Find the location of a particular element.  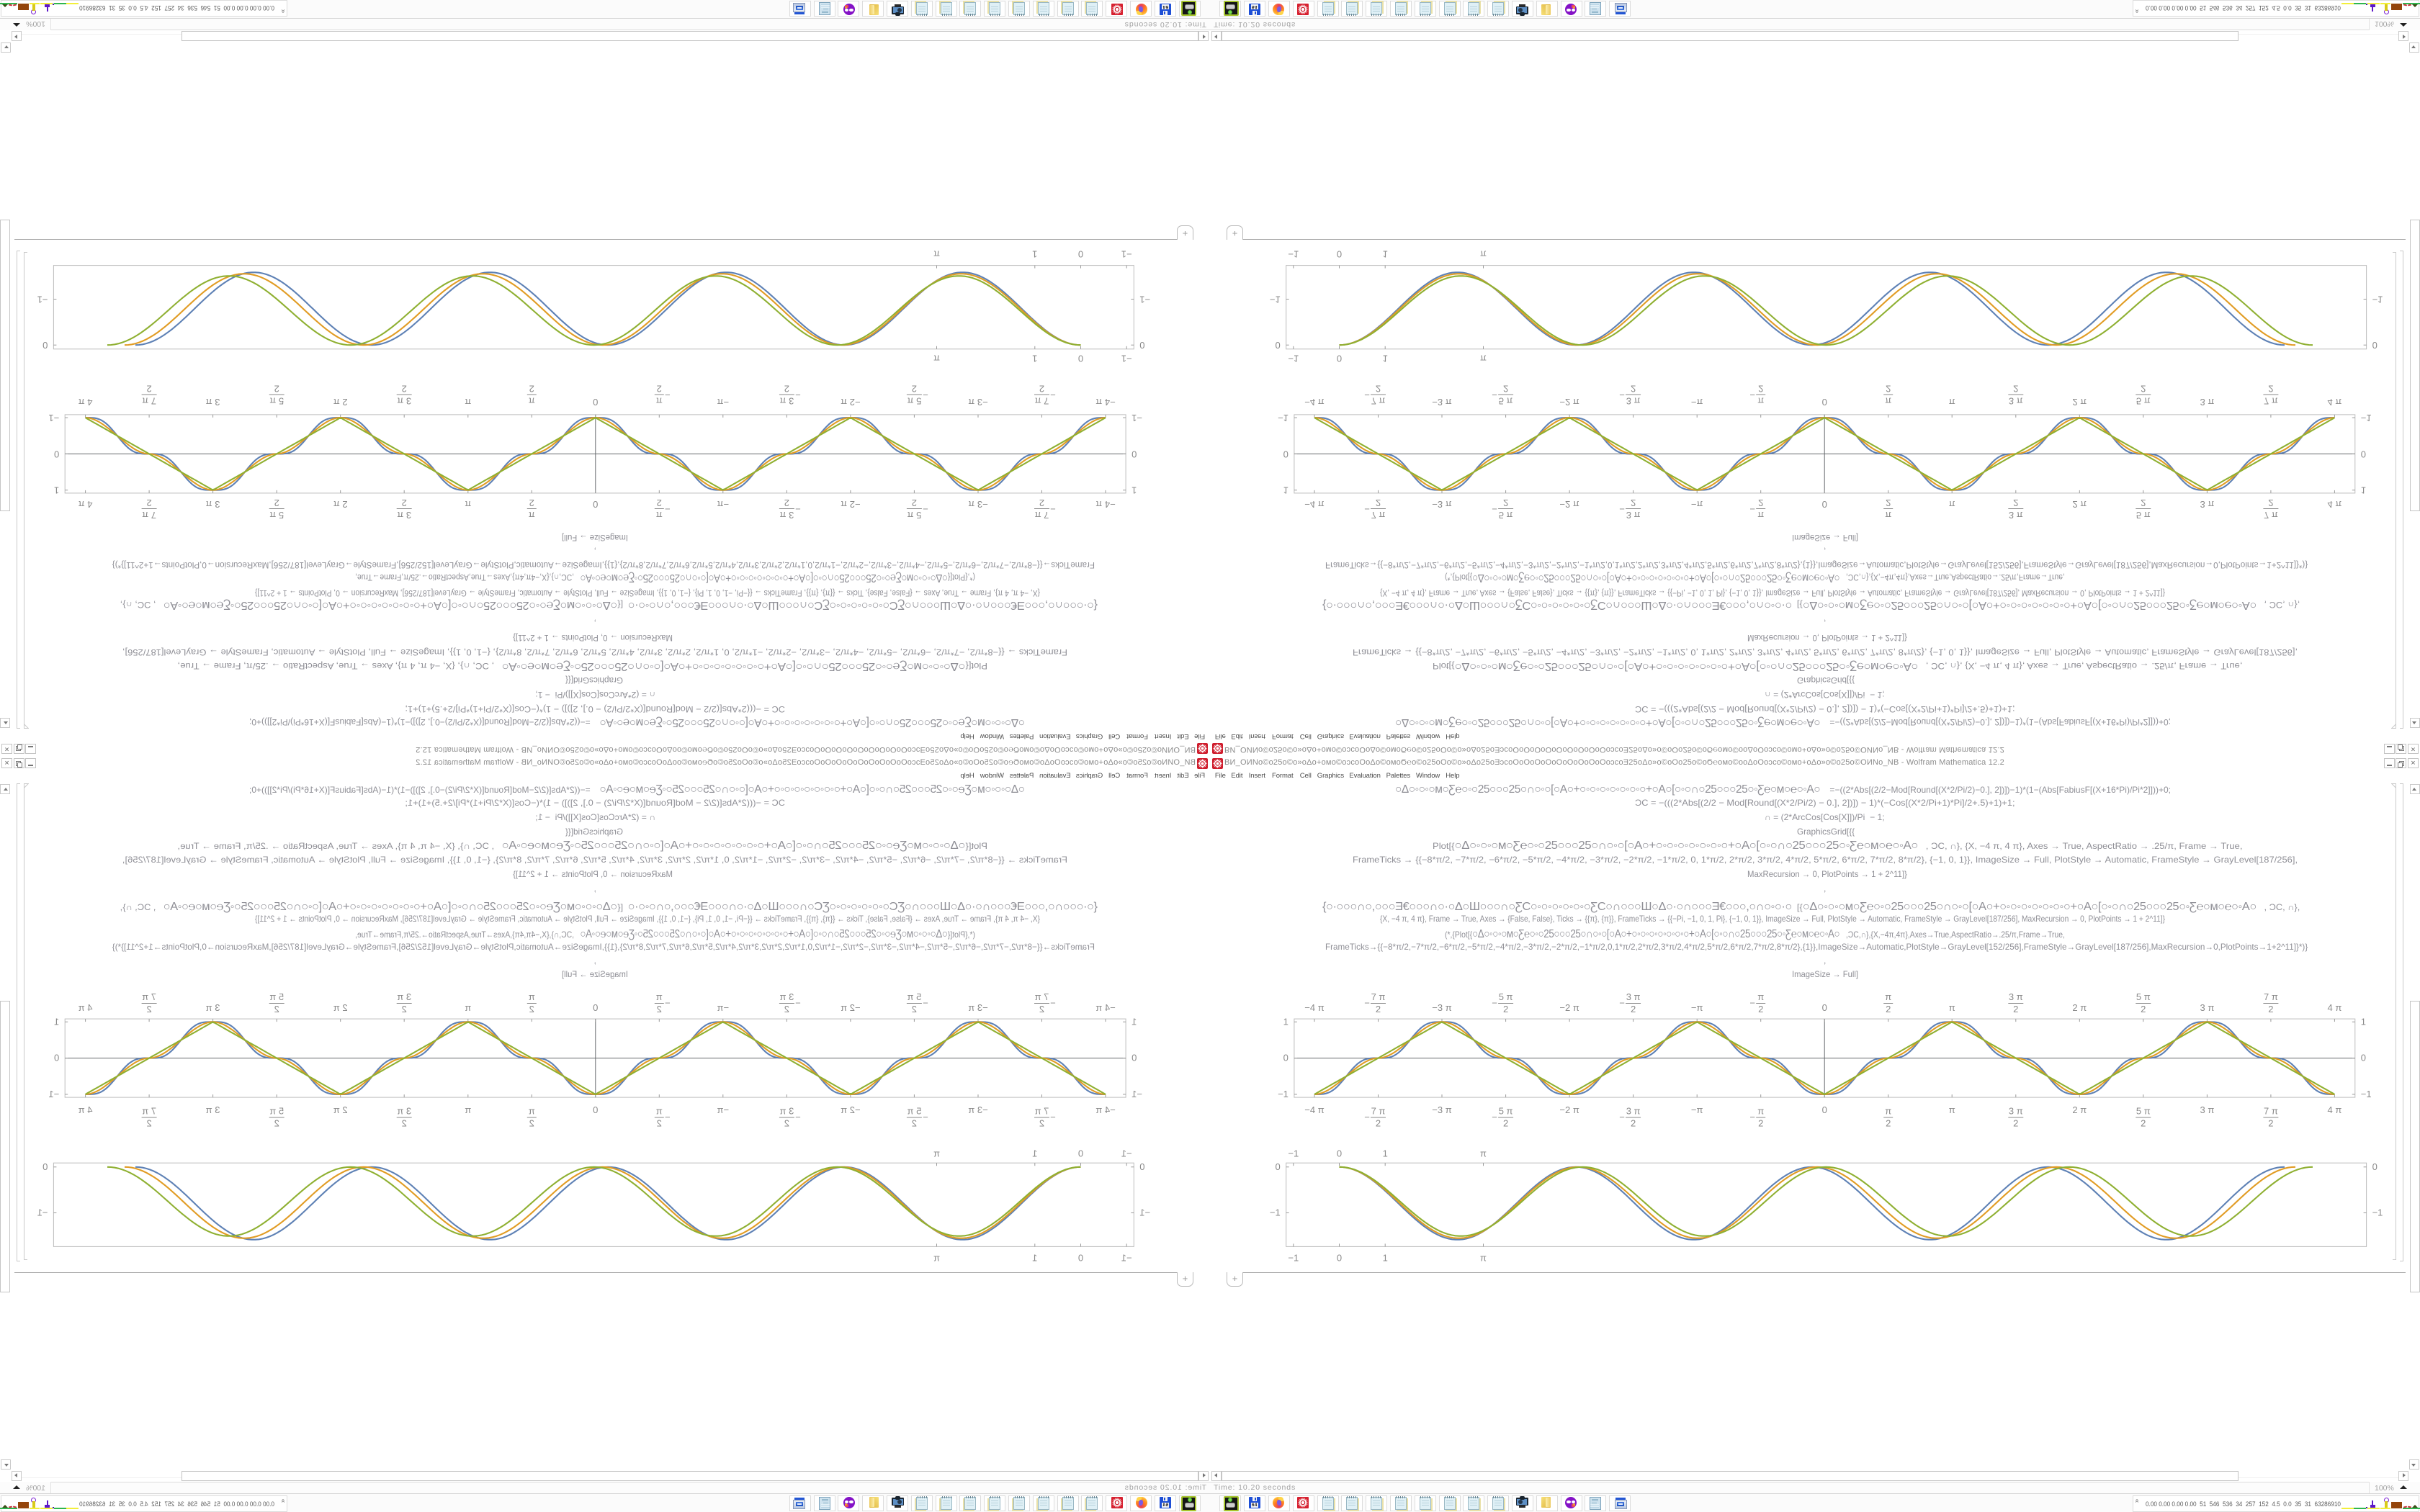

svg-text: 2 π is located at coordinates (340, 402).